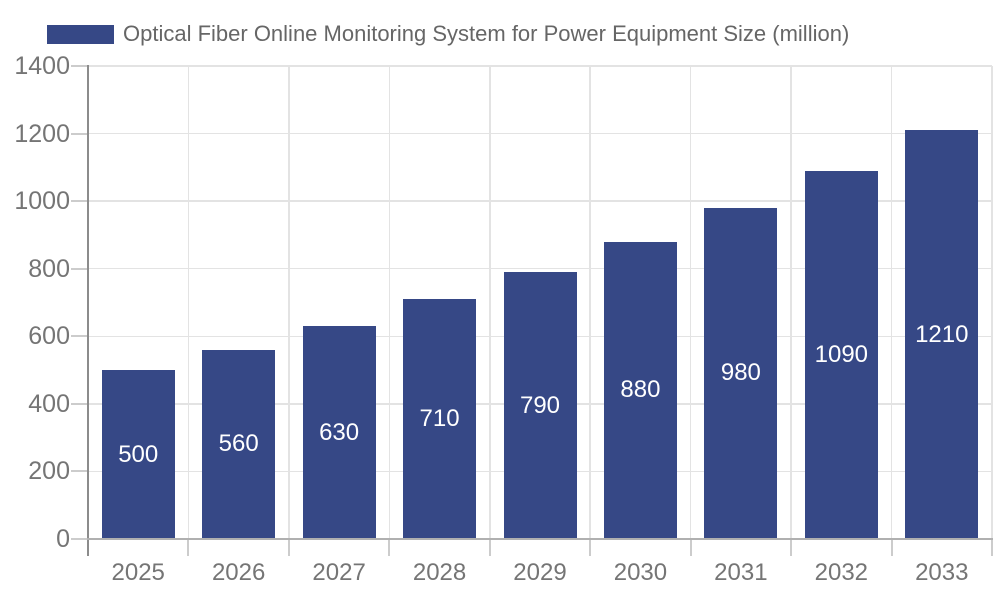  I want to click on x-tick-label: 2031, so click(741, 572).